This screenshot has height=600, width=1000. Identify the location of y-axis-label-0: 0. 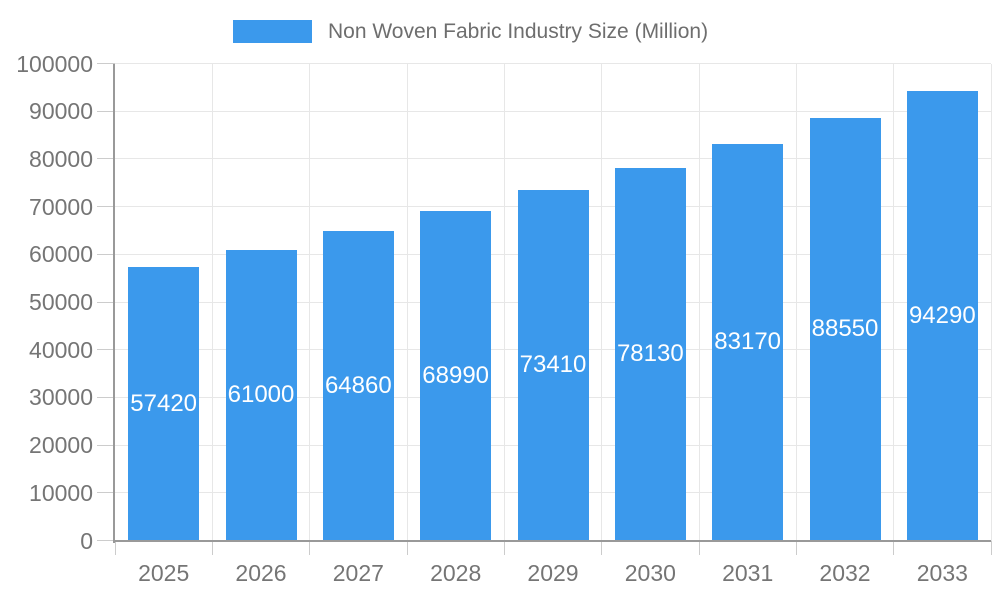
(86, 540).